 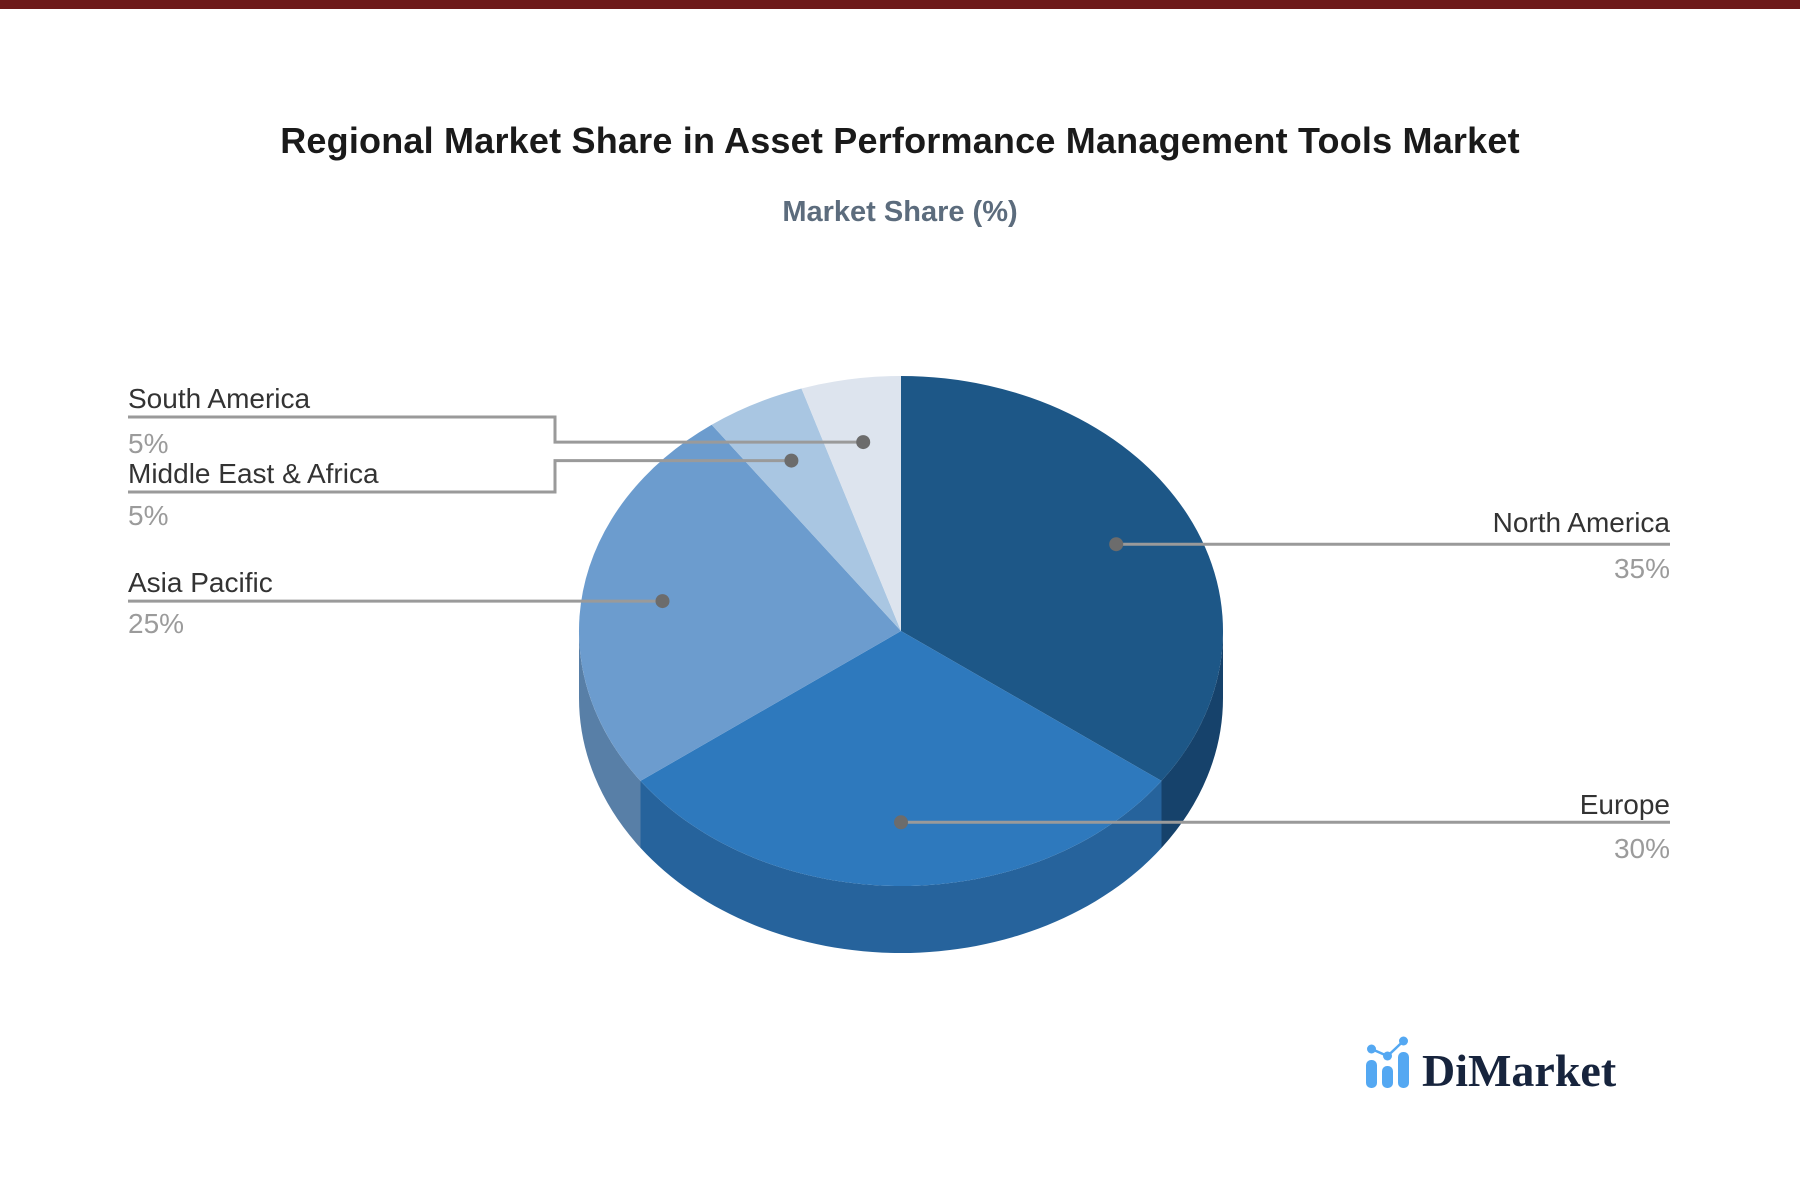 What do you see at coordinates (1581, 522) in the screenshot?
I see `slice-label-north-america: North America` at bounding box center [1581, 522].